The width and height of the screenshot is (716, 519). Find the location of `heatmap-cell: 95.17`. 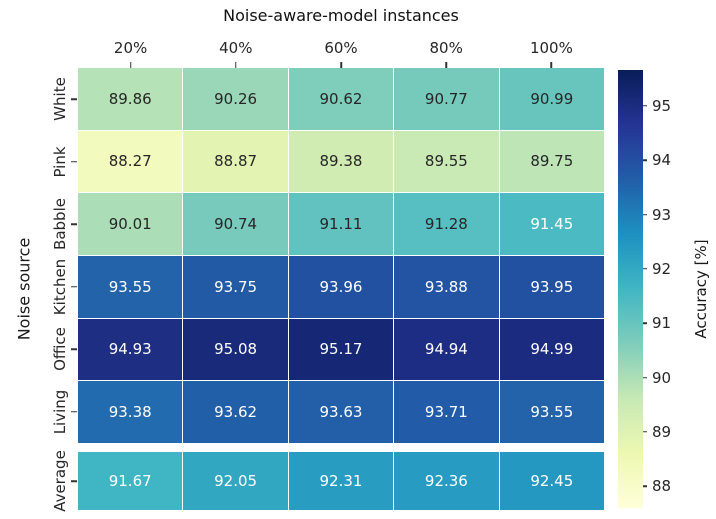

heatmap-cell: 95.17 is located at coordinates (341, 349).